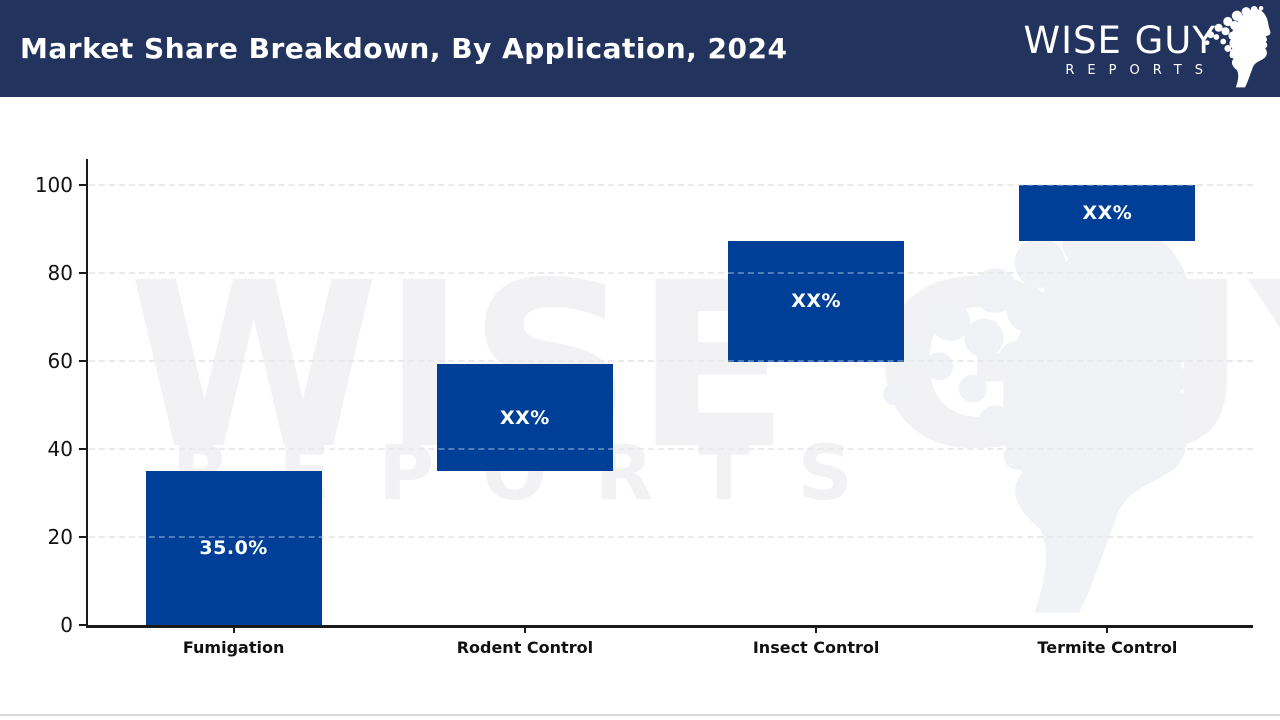 This screenshot has width=1280, height=720. What do you see at coordinates (60, 449) in the screenshot?
I see `y-tick-label: 40` at bounding box center [60, 449].